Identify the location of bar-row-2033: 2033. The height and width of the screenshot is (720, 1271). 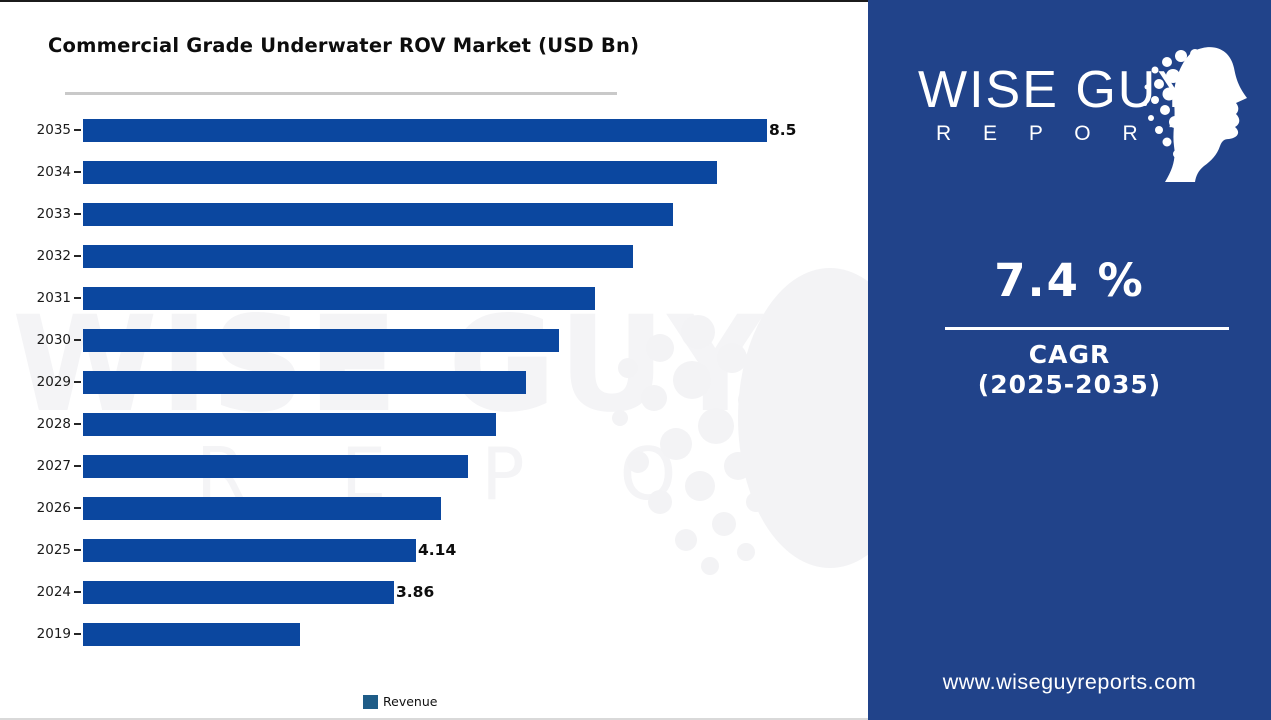
(434, 214).